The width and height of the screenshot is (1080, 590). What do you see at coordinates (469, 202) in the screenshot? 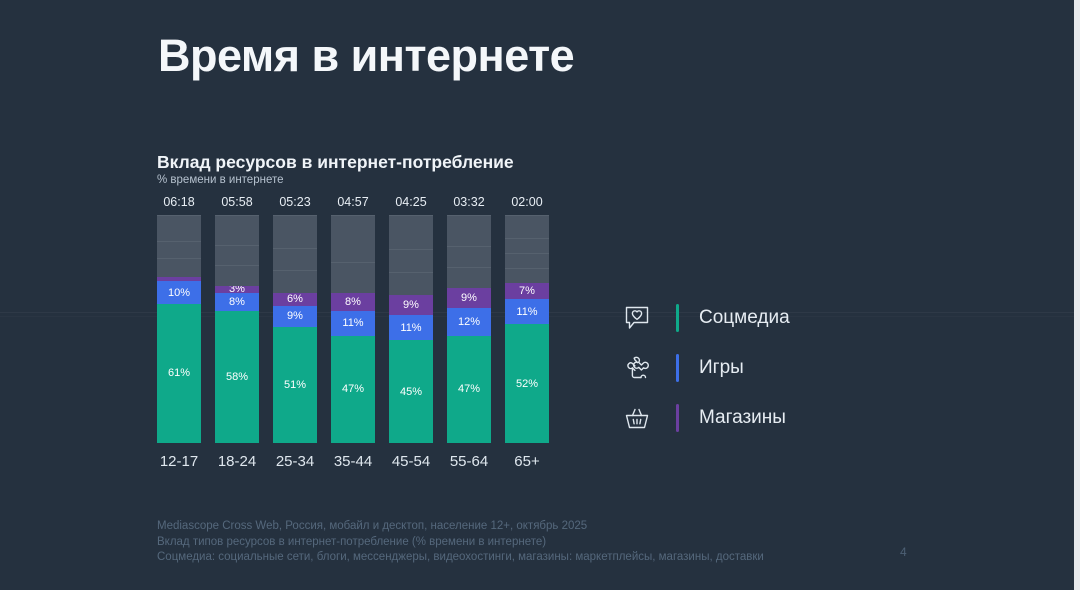
I see `bar-top-label: 03:32` at bounding box center [469, 202].